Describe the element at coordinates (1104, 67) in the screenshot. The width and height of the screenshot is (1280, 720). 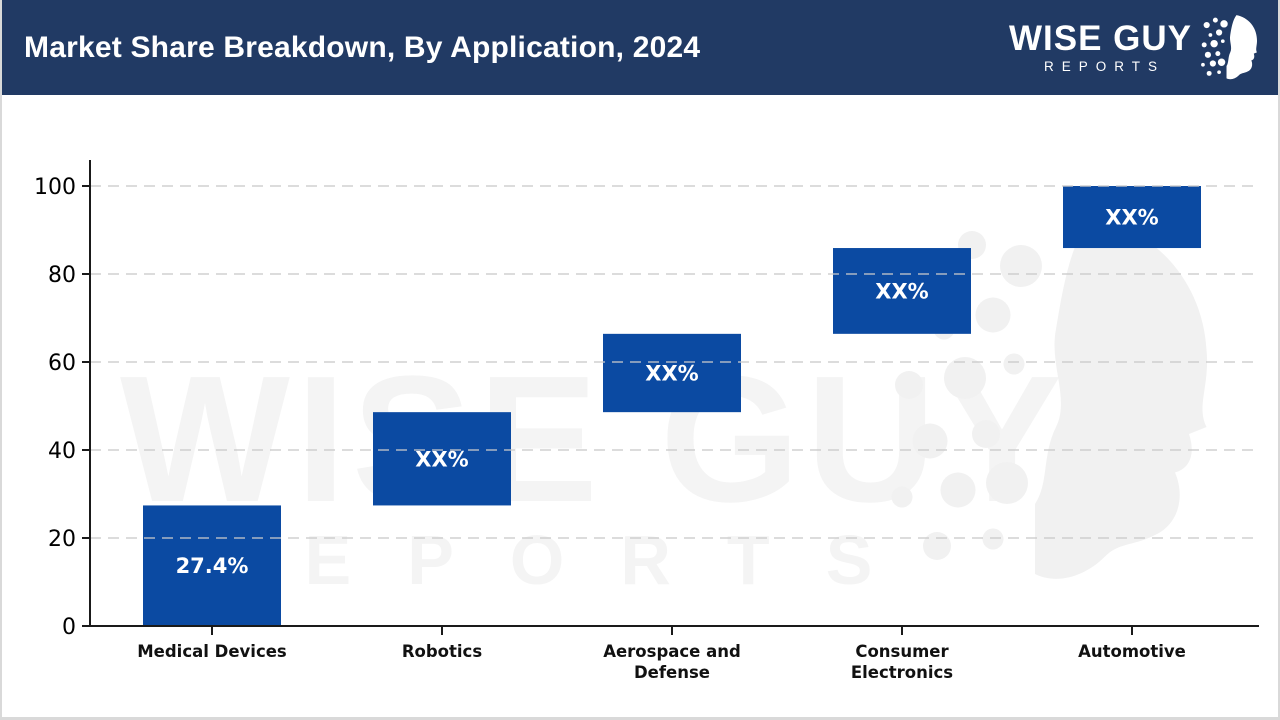
I see `logo-subtitle: REPORTS` at that location.